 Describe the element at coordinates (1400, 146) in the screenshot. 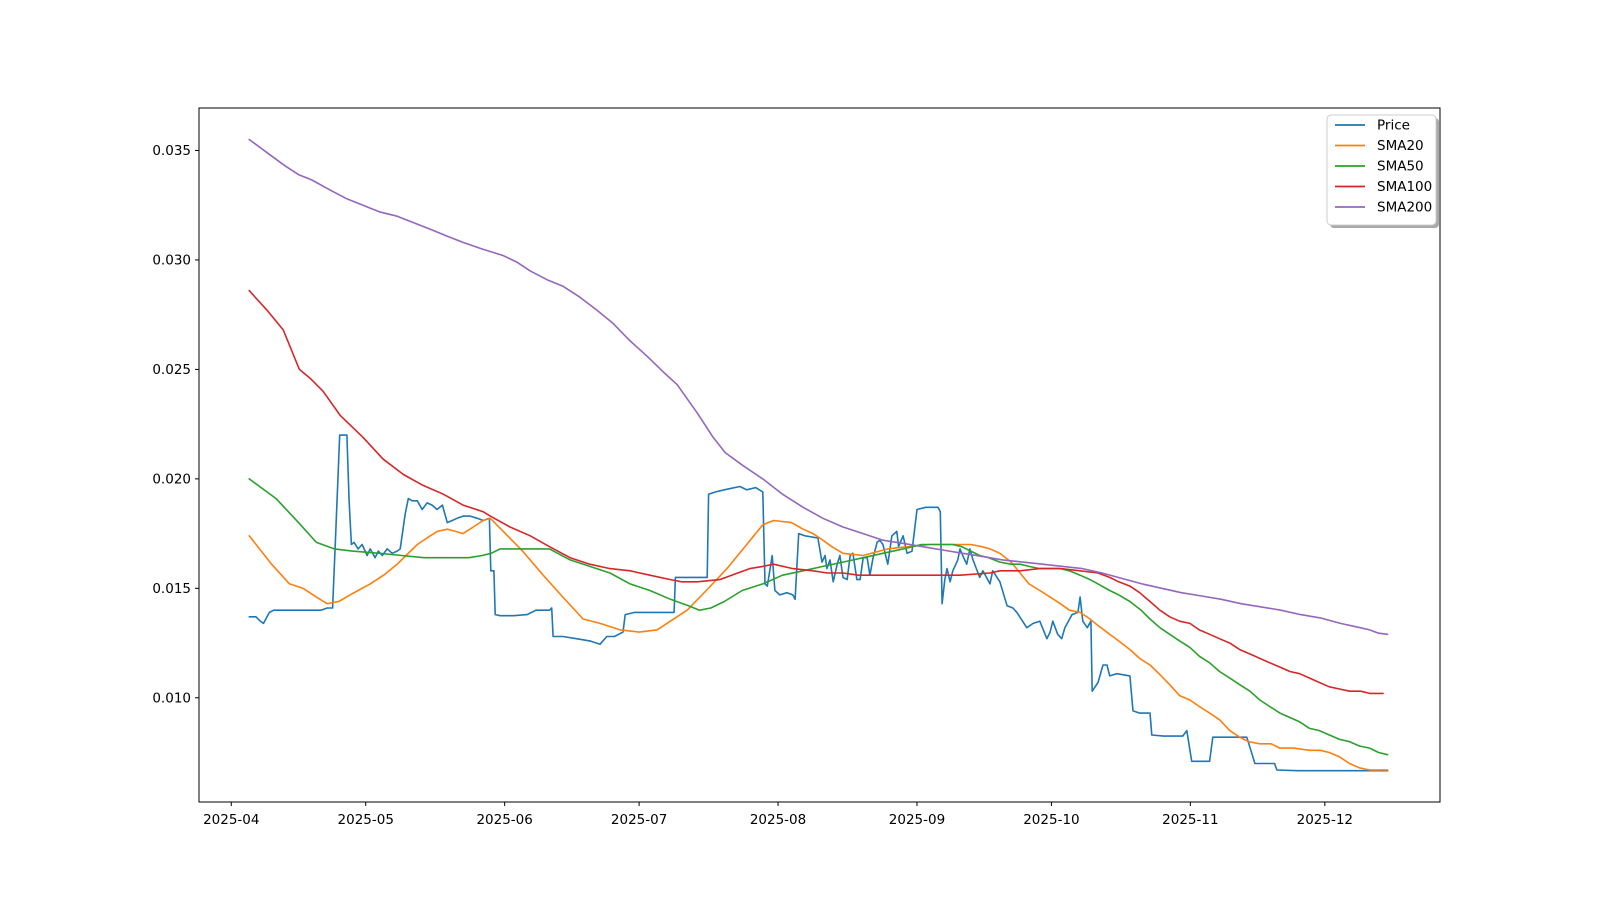

I see `legend-label-sma20: SMA20` at that location.